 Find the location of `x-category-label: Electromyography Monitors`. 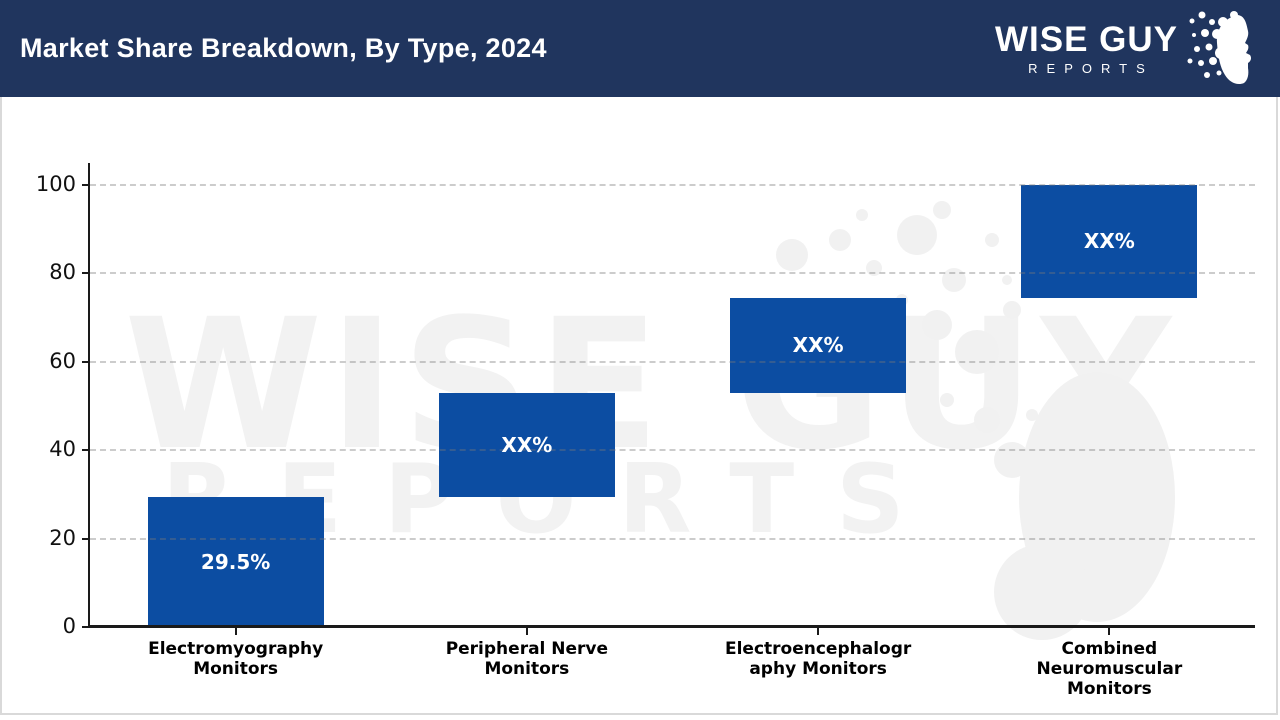

x-category-label: Electromyography Monitors is located at coordinates (236, 659).